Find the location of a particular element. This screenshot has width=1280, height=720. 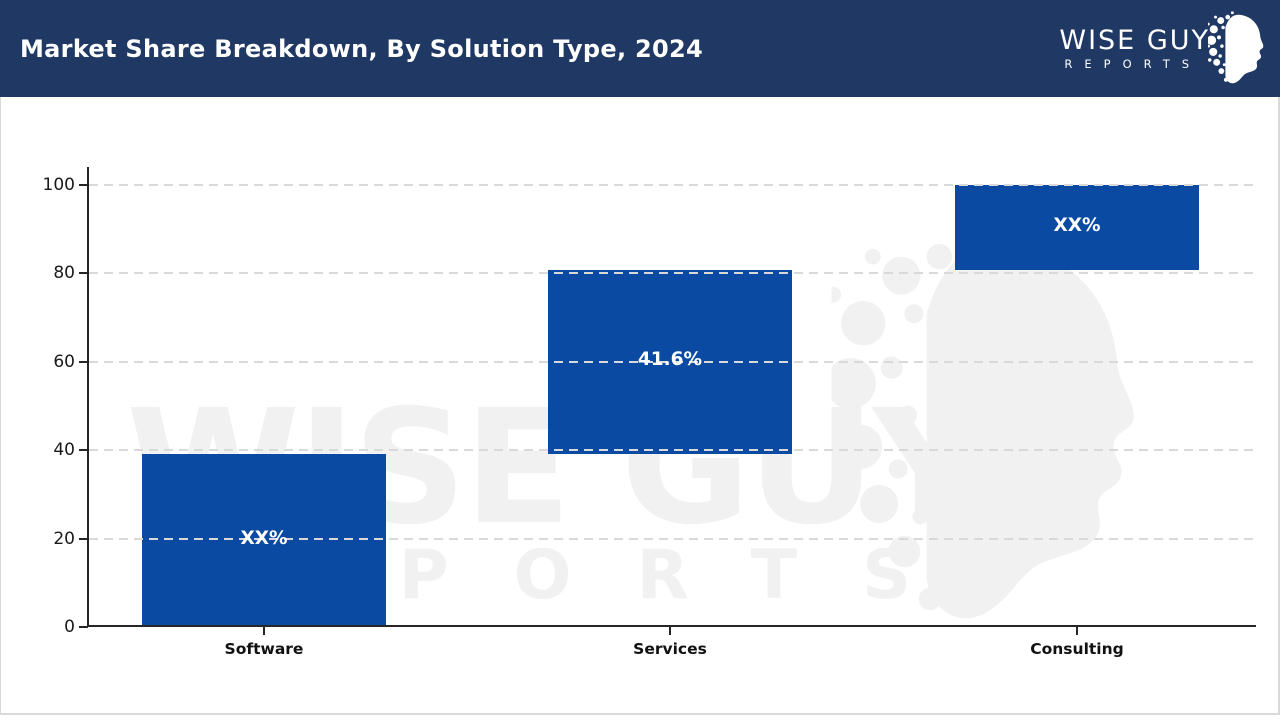

x-tick-label-software: Software is located at coordinates (264, 649).